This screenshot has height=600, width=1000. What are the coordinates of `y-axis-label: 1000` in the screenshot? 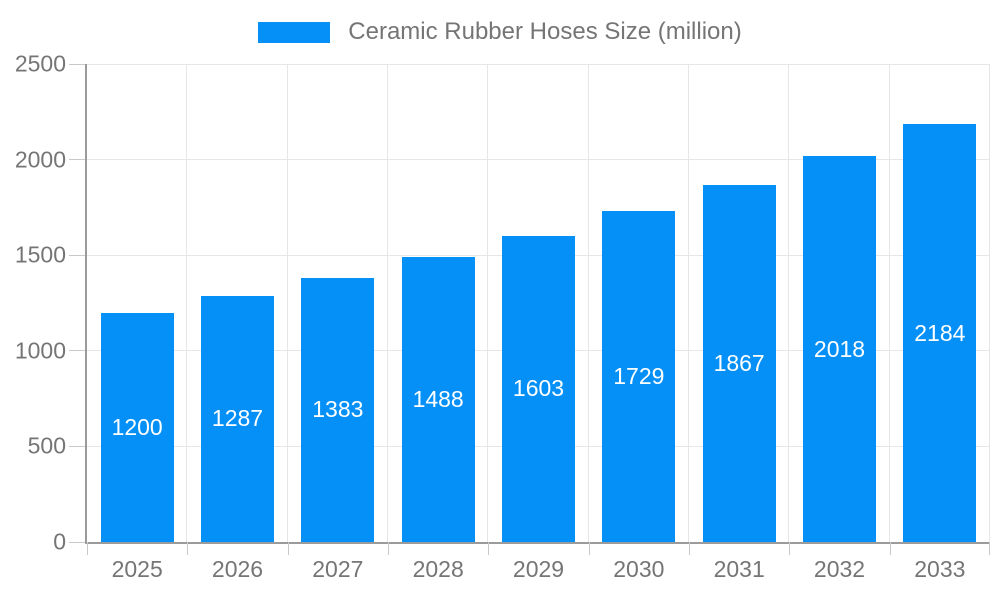 It's located at (40, 350).